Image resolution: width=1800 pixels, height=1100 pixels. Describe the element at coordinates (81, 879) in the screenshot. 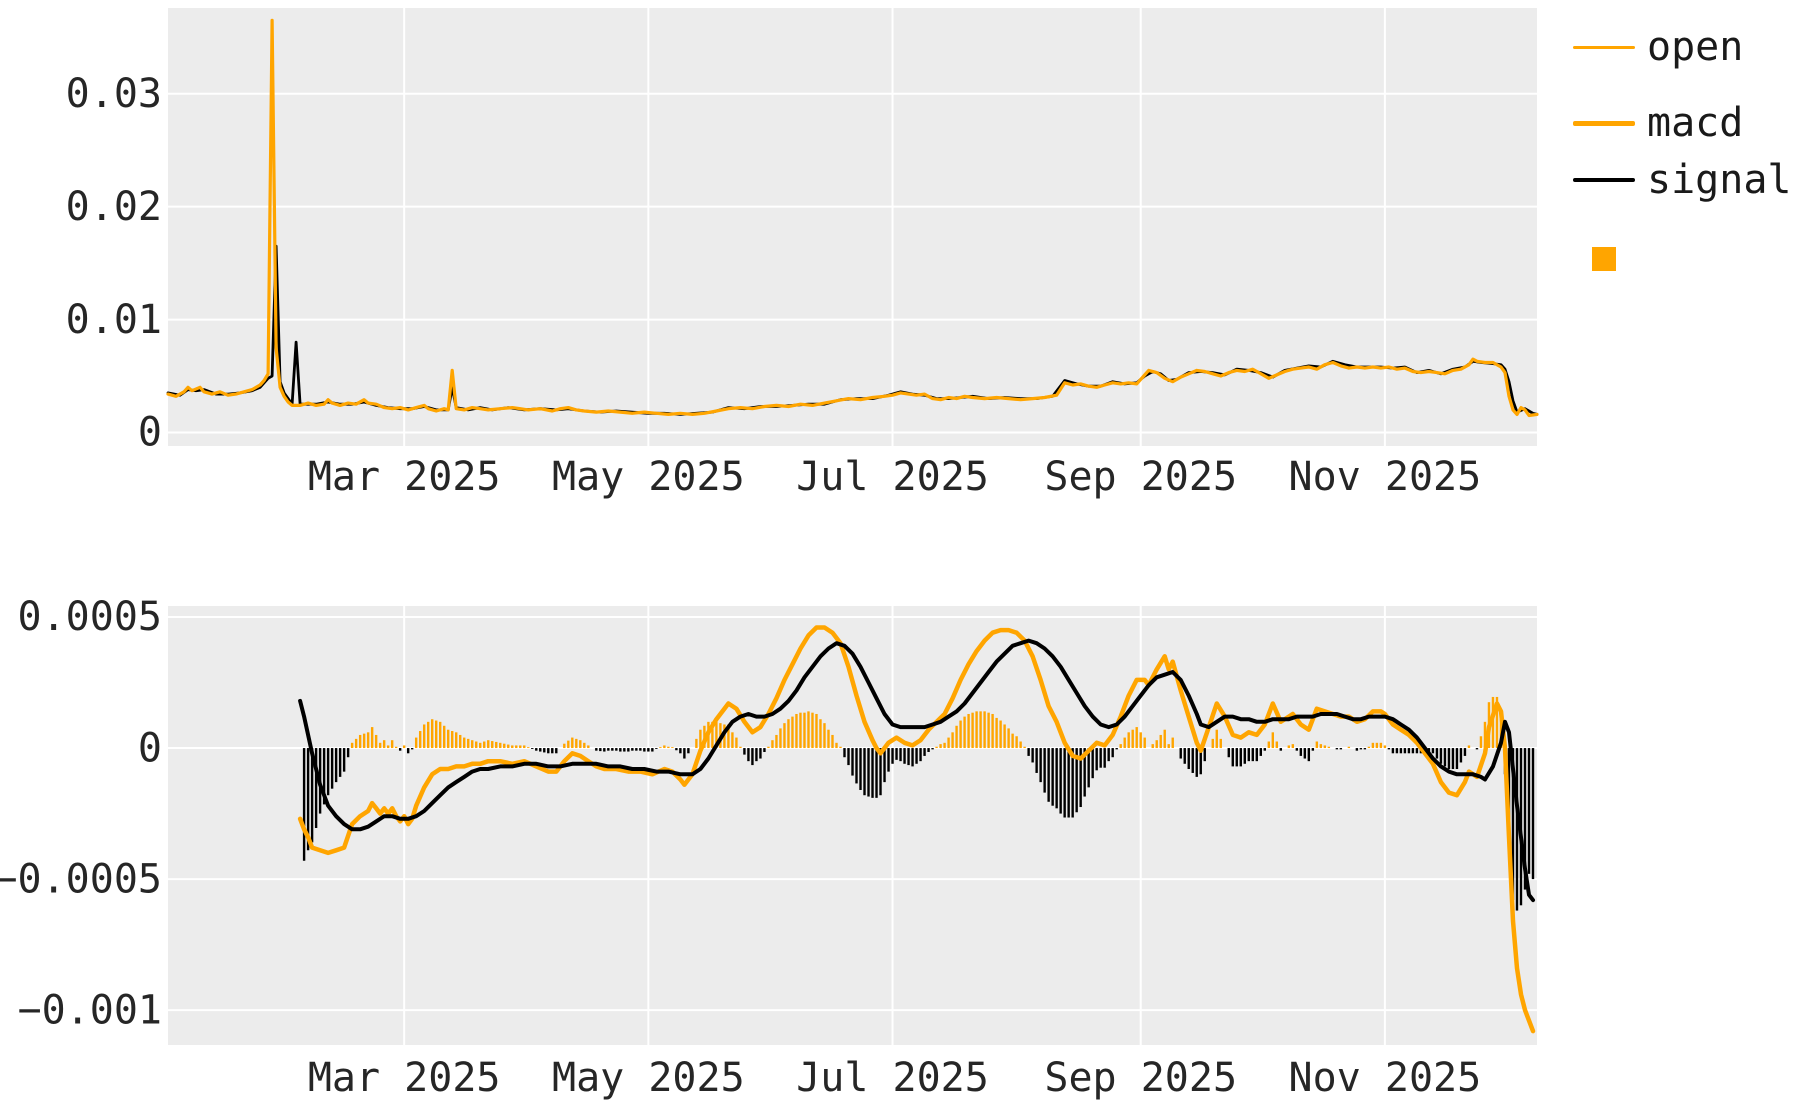

I see `y-tick-label: −0.0005` at that location.